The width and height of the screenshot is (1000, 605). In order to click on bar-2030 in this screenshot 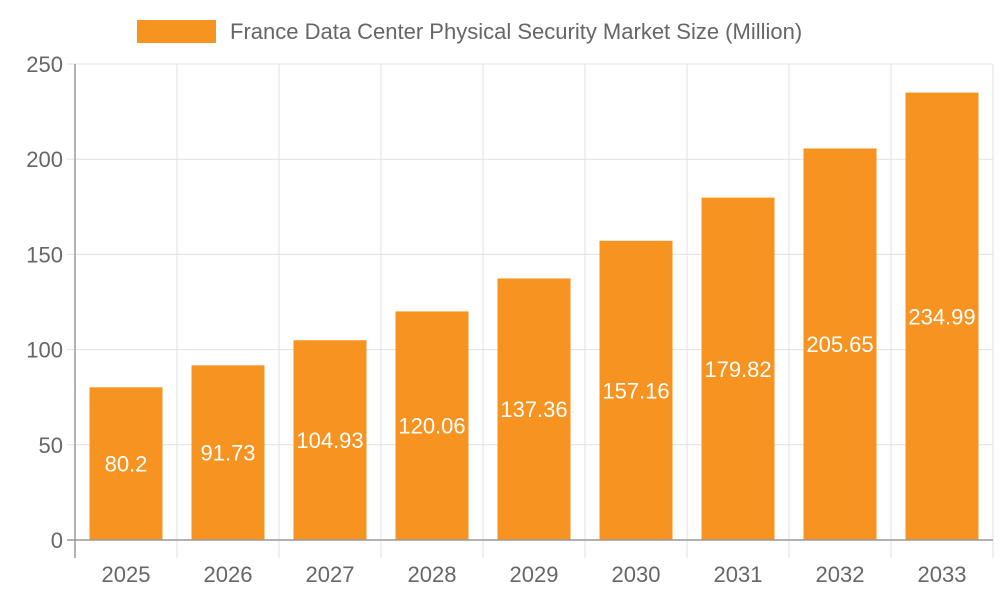, I will do `click(636, 390)`.